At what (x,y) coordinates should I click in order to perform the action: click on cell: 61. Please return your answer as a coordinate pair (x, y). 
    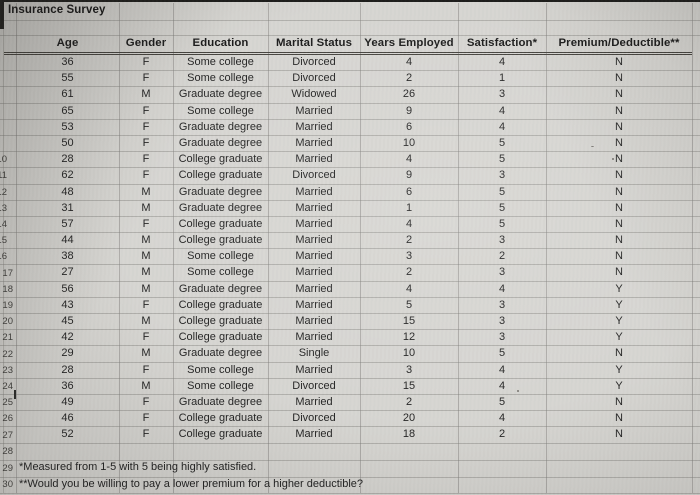
    Looking at the image, I should click on (67, 94).